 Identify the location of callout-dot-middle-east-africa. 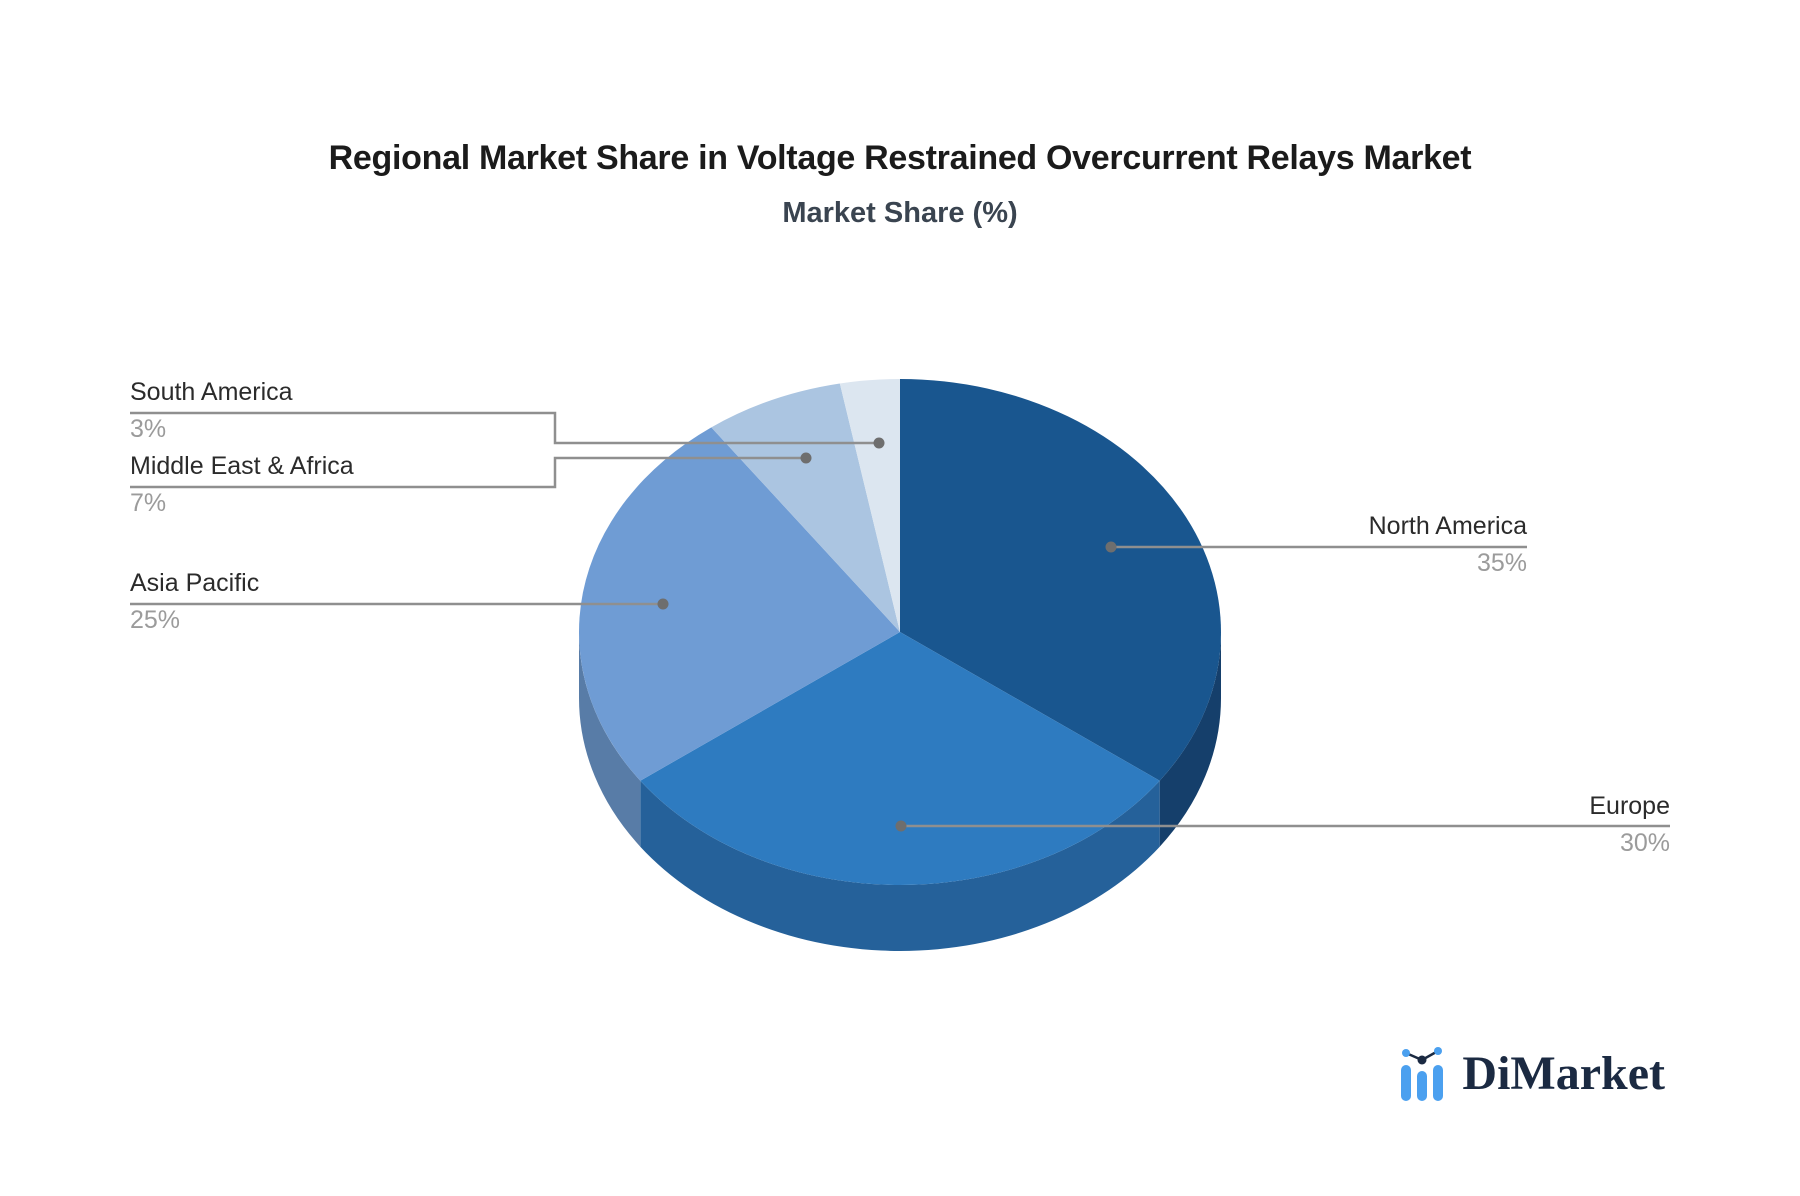
(806, 458).